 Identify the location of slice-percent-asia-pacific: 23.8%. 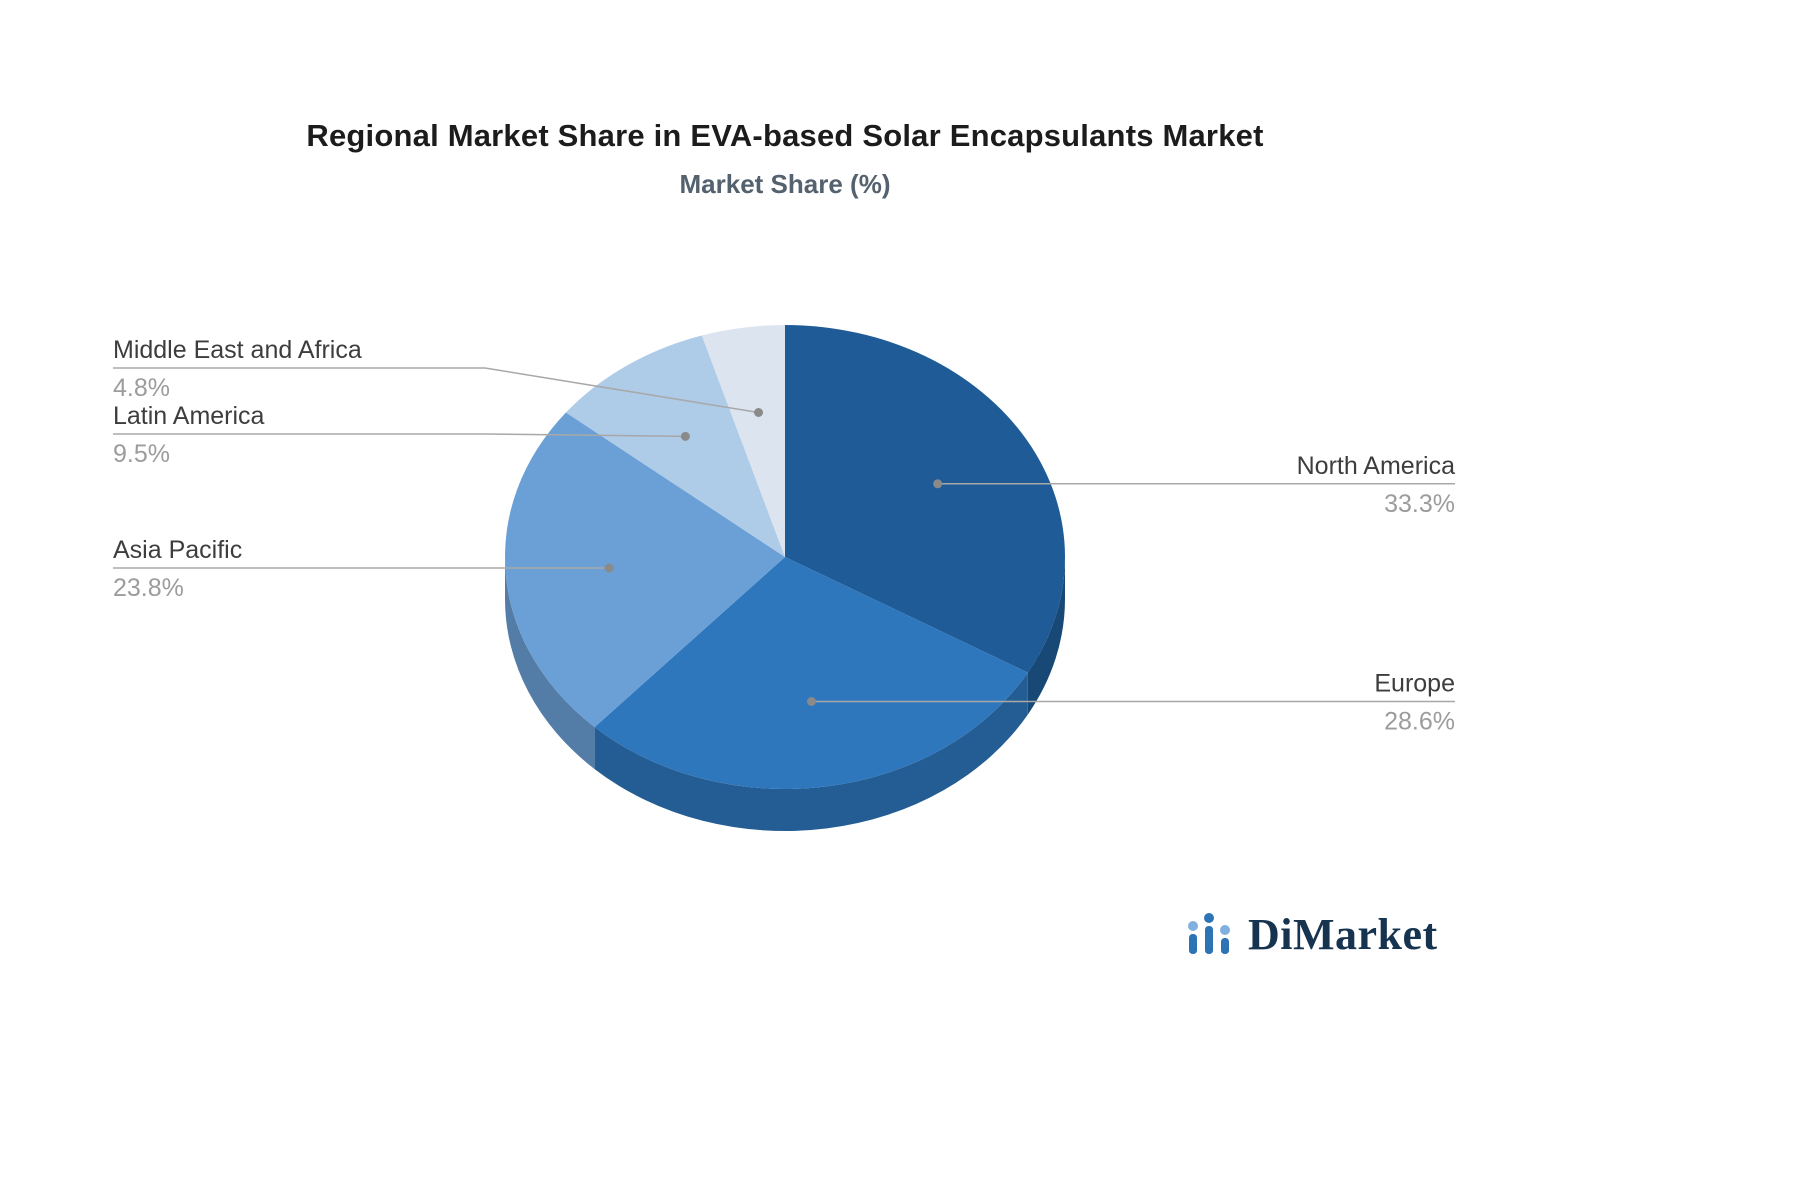
(148, 588).